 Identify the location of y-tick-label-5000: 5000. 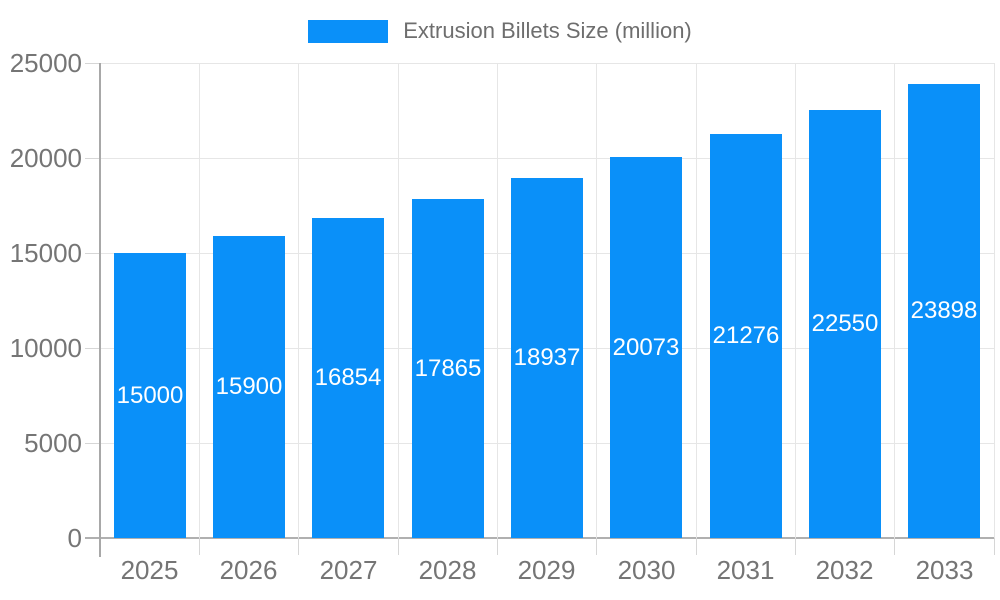
(53, 443).